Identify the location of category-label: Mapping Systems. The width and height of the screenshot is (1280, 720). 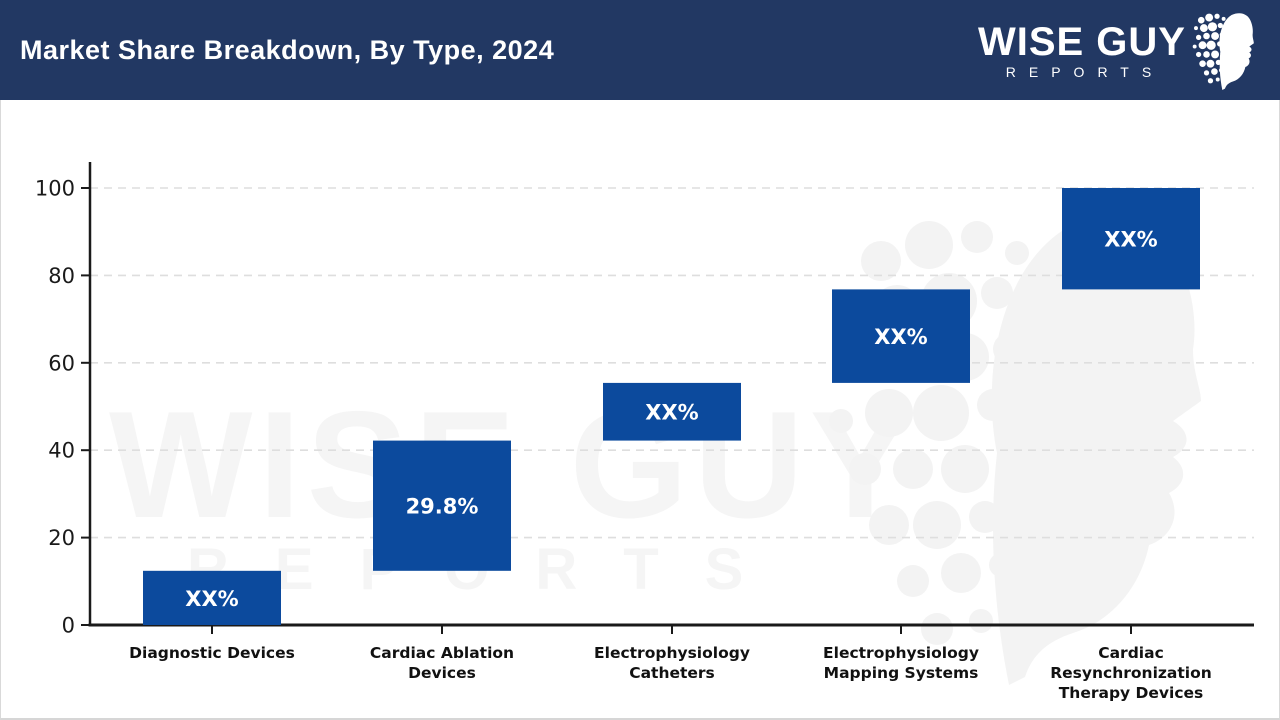
(901, 673).